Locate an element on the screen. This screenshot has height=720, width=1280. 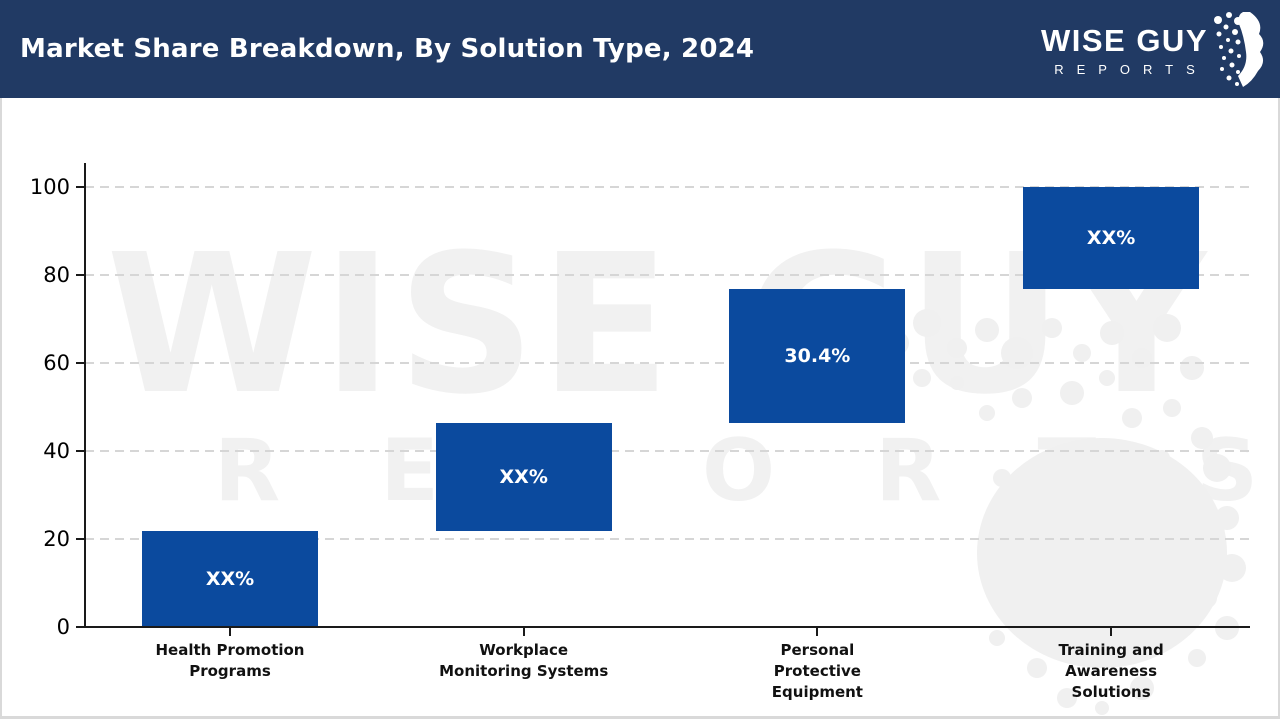
brand-logo: WISE GUY REPORTS is located at coordinates (1153, 50).